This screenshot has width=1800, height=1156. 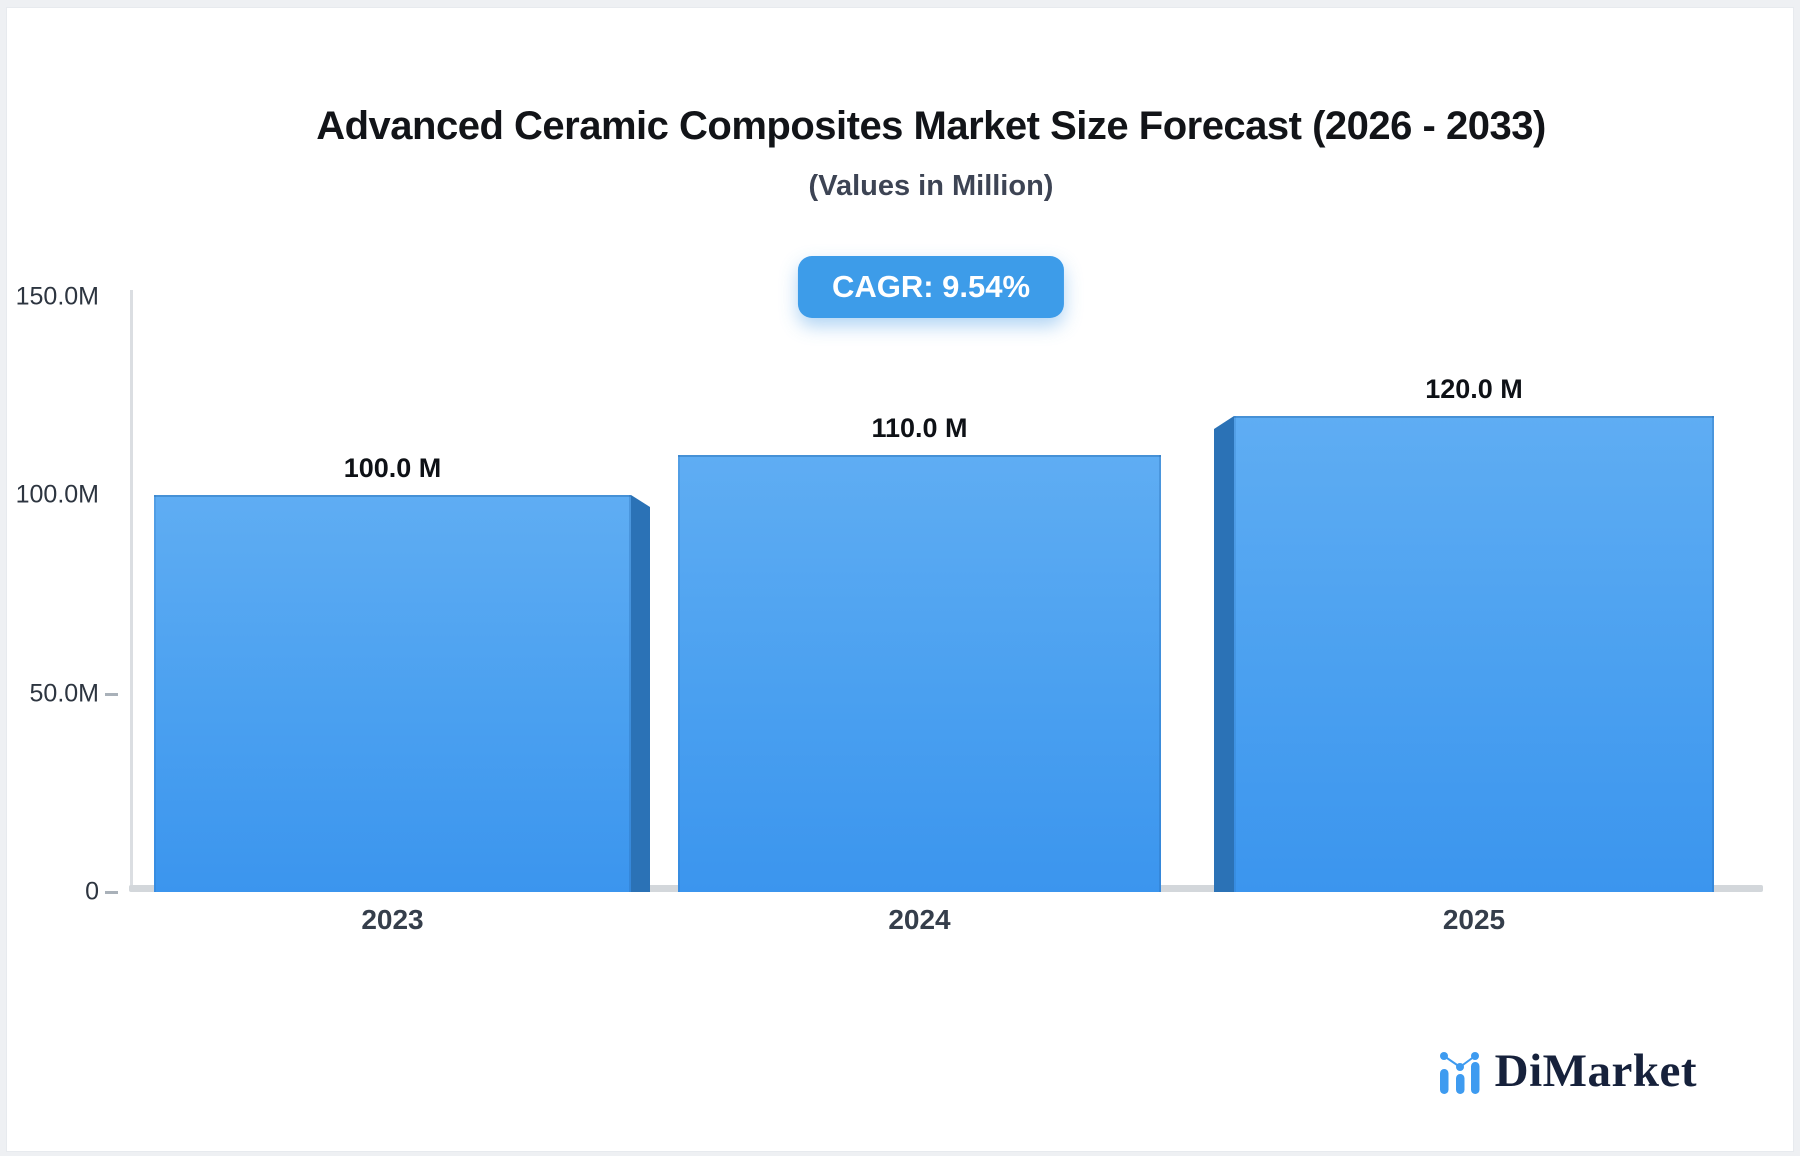 What do you see at coordinates (64, 693) in the screenshot?
I see `y-axis-tick-label: 50.0M` at bounding box center [64, 693].